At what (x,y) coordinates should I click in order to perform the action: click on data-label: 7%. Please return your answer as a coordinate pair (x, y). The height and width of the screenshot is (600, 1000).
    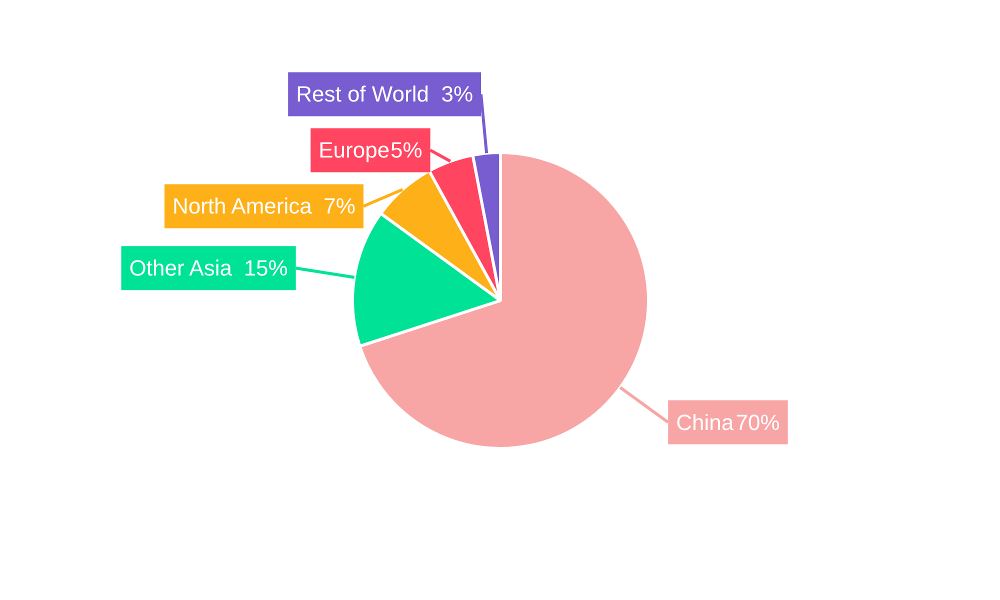
    Looking at the image, I should click on (340, 206).